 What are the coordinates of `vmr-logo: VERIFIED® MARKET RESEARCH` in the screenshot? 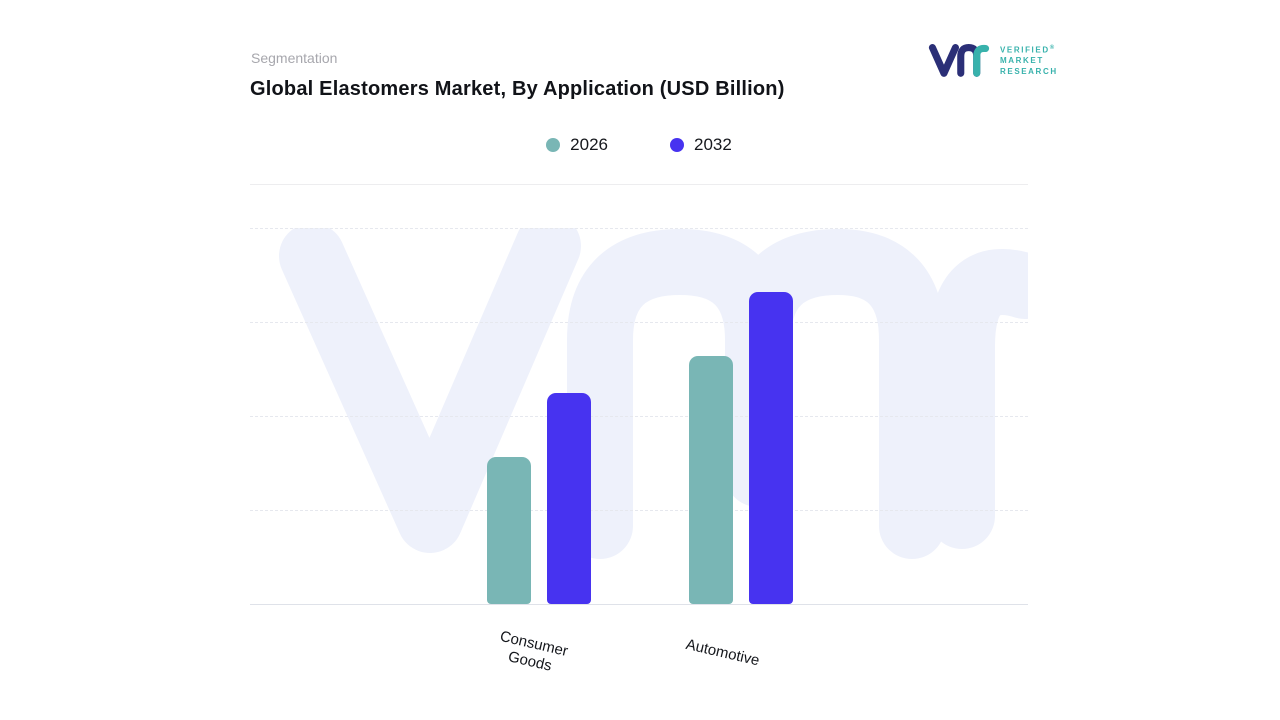 It's located at (993, 60).